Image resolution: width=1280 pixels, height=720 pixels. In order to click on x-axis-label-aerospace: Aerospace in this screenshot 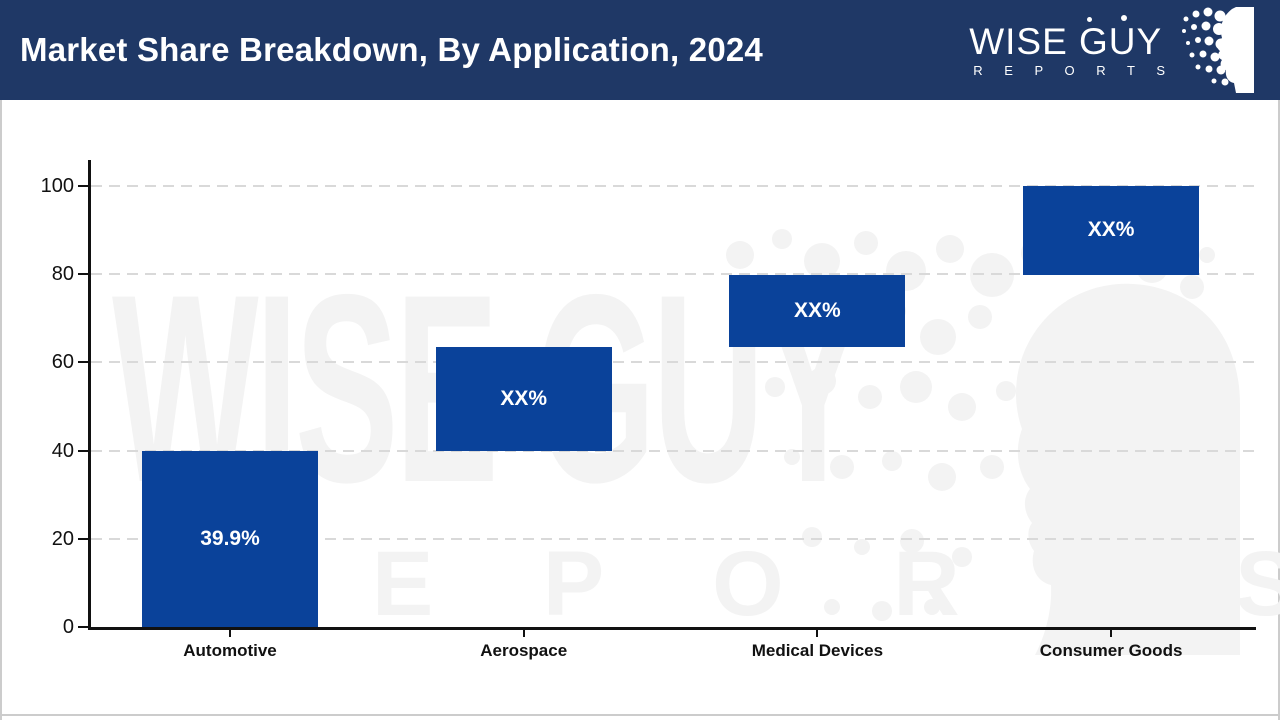, I will do `click(524, 650)`.